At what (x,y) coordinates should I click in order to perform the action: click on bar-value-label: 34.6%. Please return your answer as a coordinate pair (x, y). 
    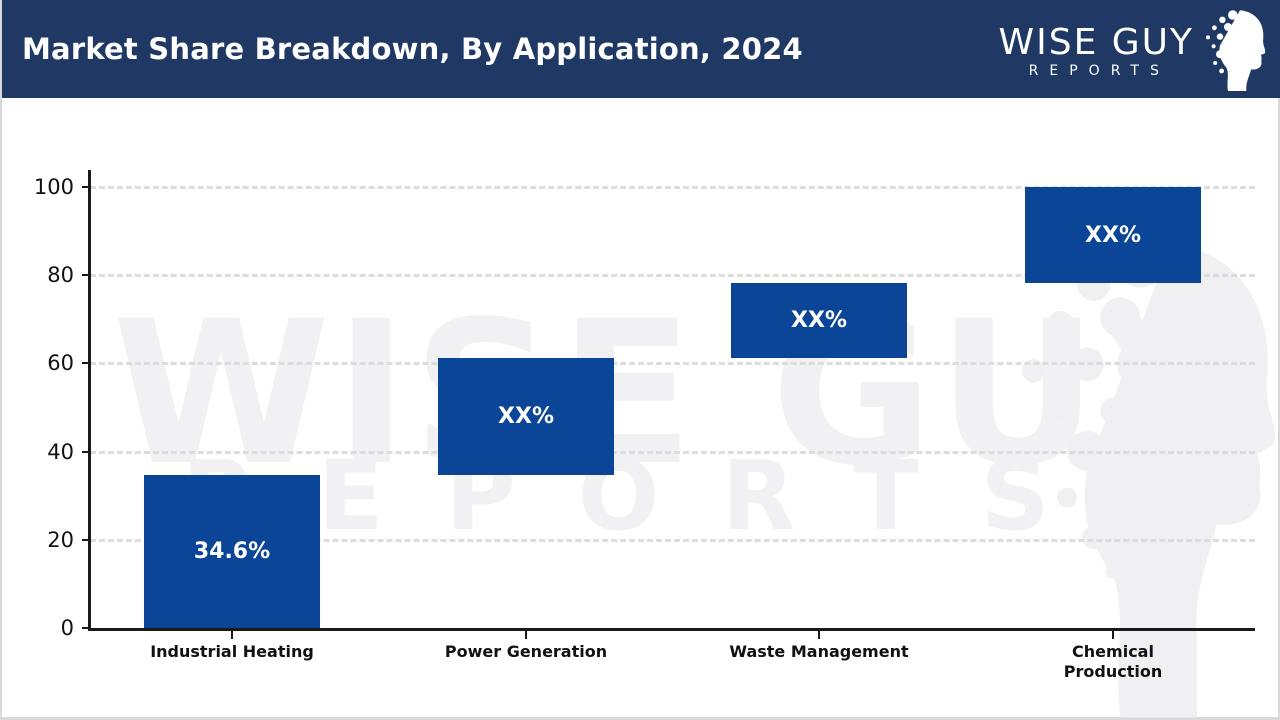
    Looking at the image, I should click on (232, 552).